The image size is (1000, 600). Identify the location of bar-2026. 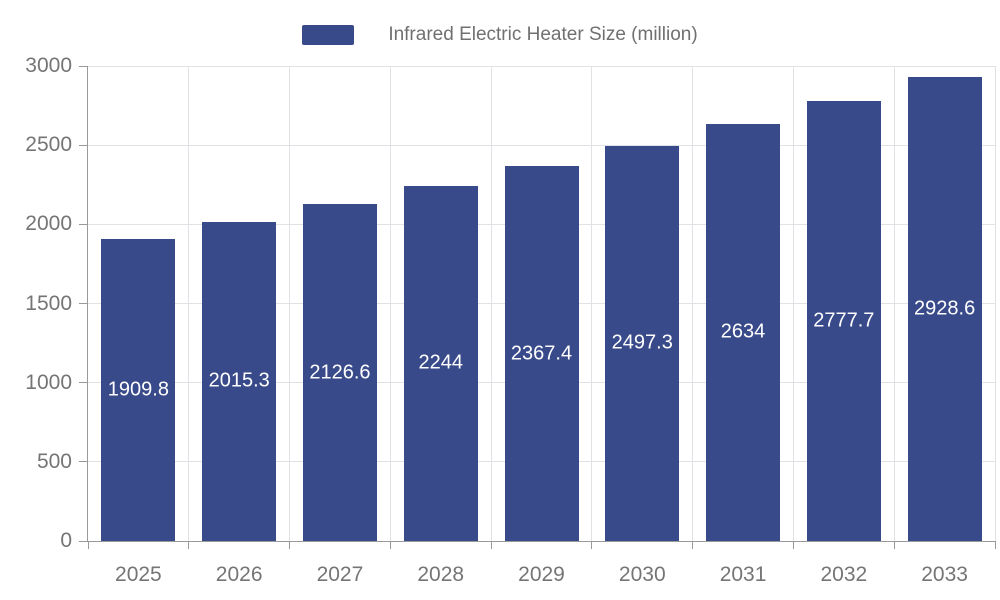
(239, 381).